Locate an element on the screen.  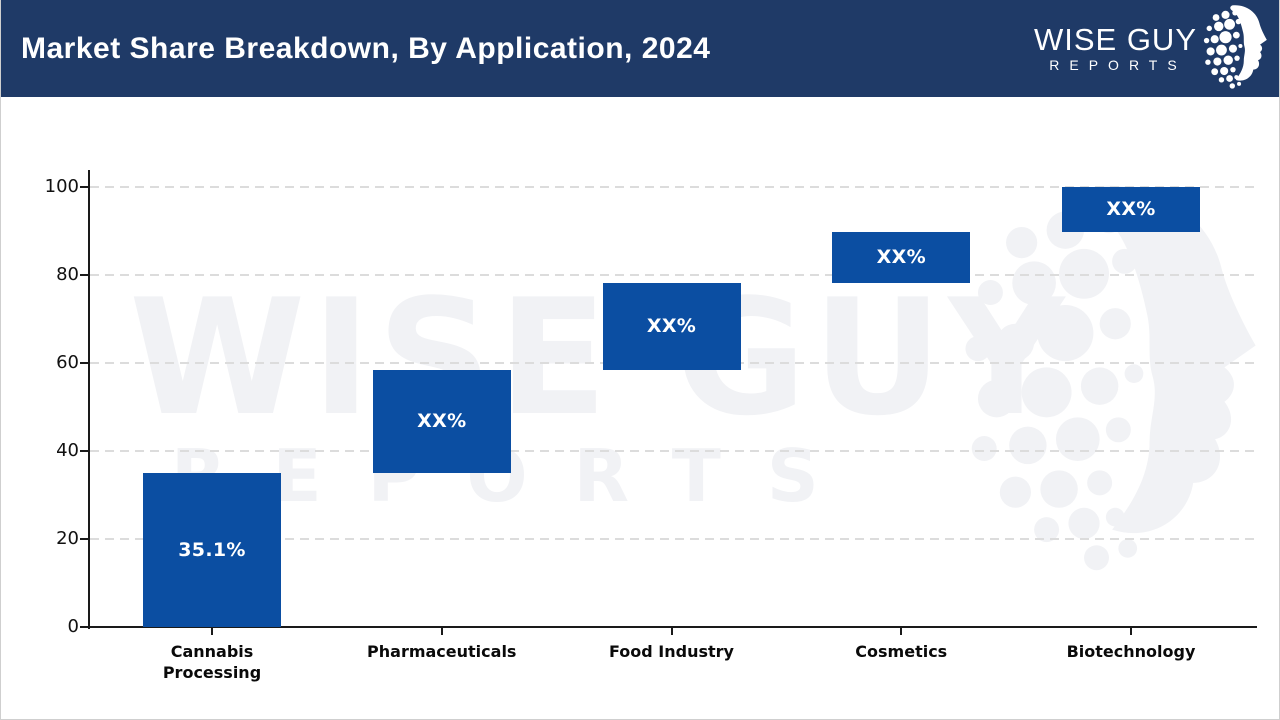
y-axis-tick-label: 100 is located at coordinates (61, 186).